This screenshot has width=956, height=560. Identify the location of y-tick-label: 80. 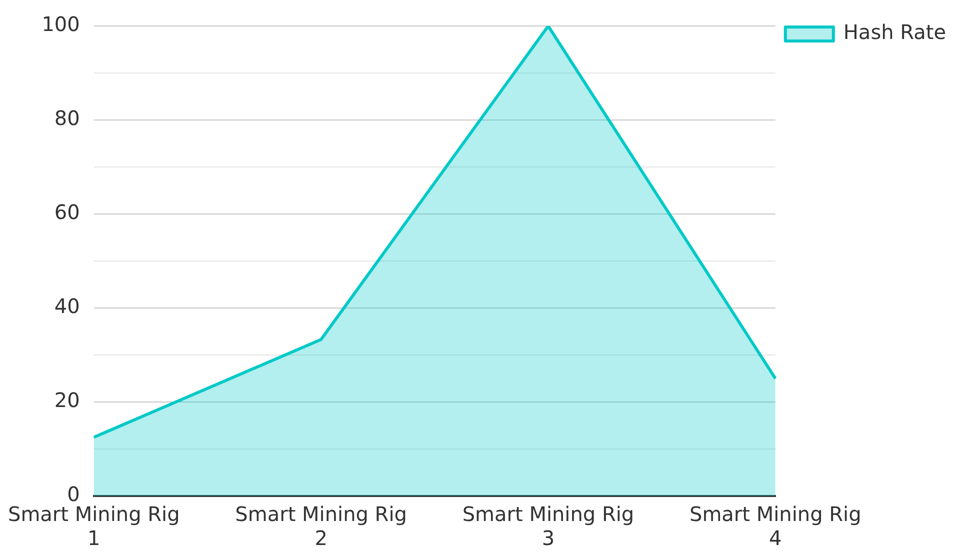
(67, 118).